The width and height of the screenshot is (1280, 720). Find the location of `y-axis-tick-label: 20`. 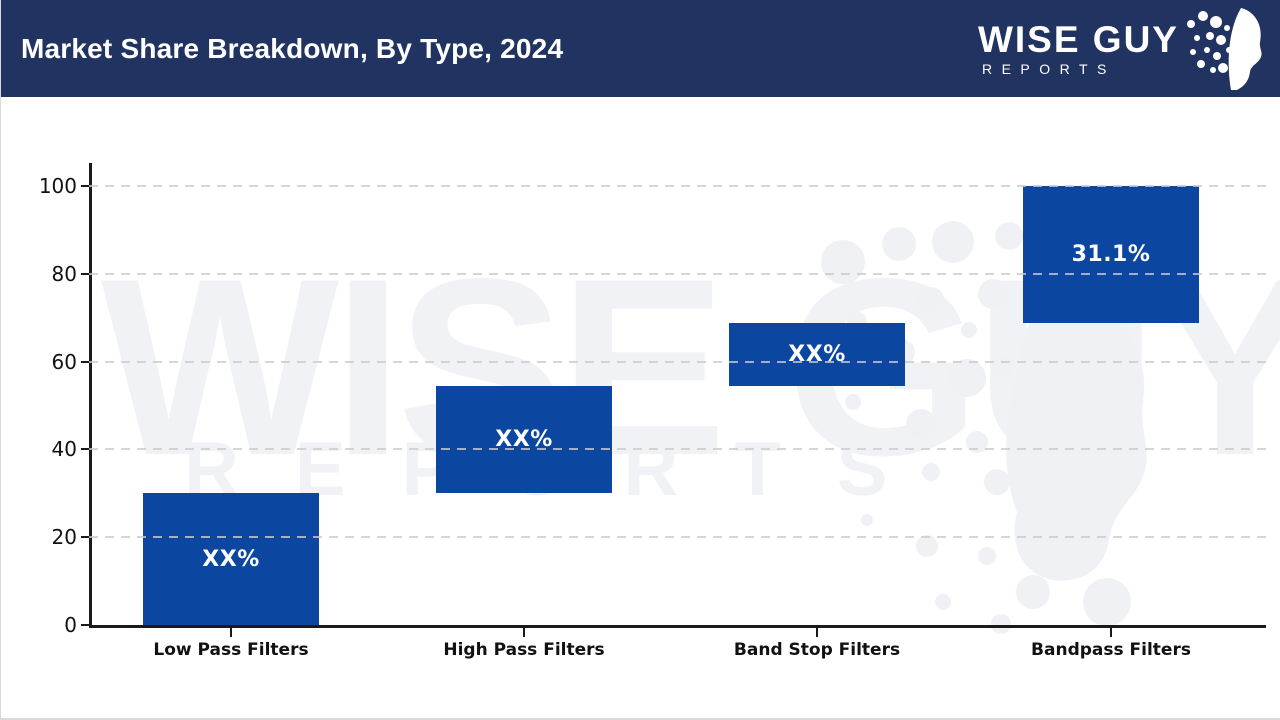

y-axis-tick-label: 20 is located at coordinates (64, 537).